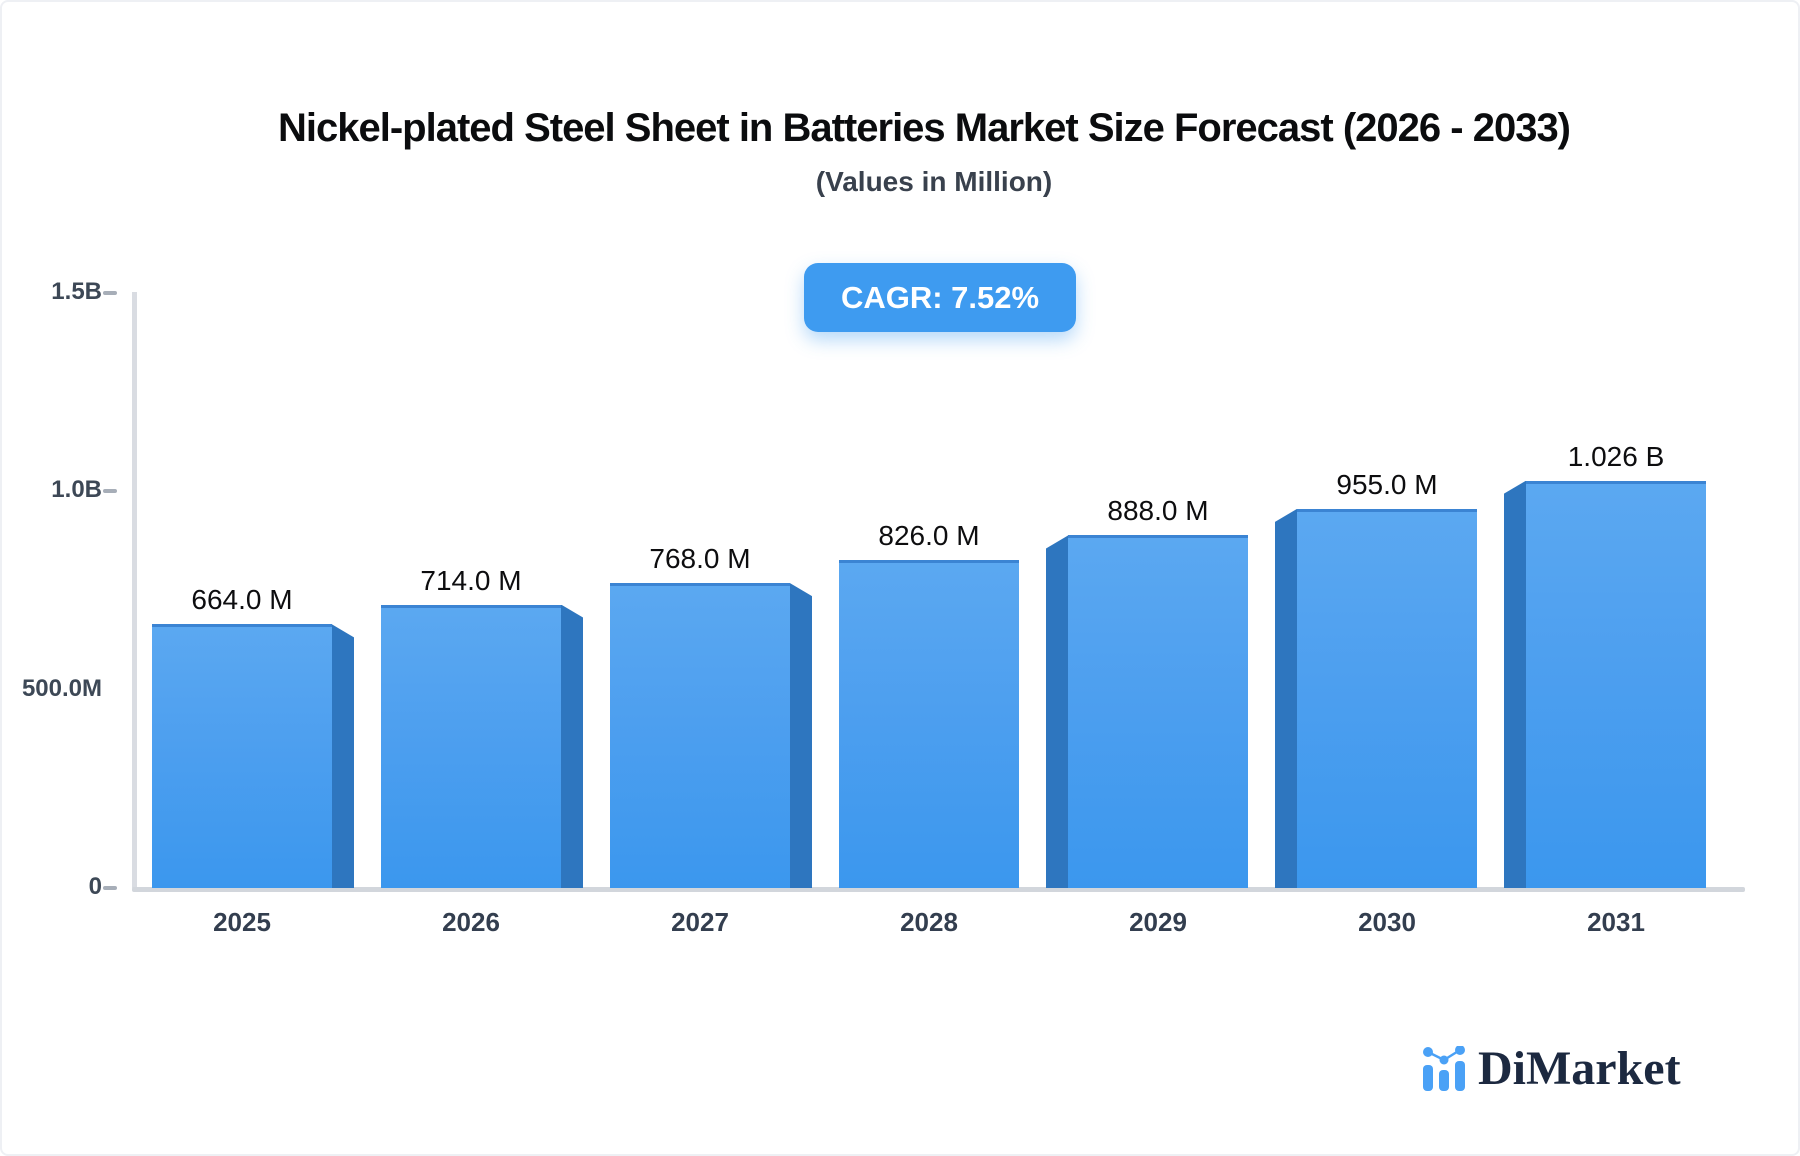 This screenshot has height=1156, width=1800. Describe the element at coordinates (1158, 922) in the screenshot. I see `x-axis-label-2029: 2029` at that location.